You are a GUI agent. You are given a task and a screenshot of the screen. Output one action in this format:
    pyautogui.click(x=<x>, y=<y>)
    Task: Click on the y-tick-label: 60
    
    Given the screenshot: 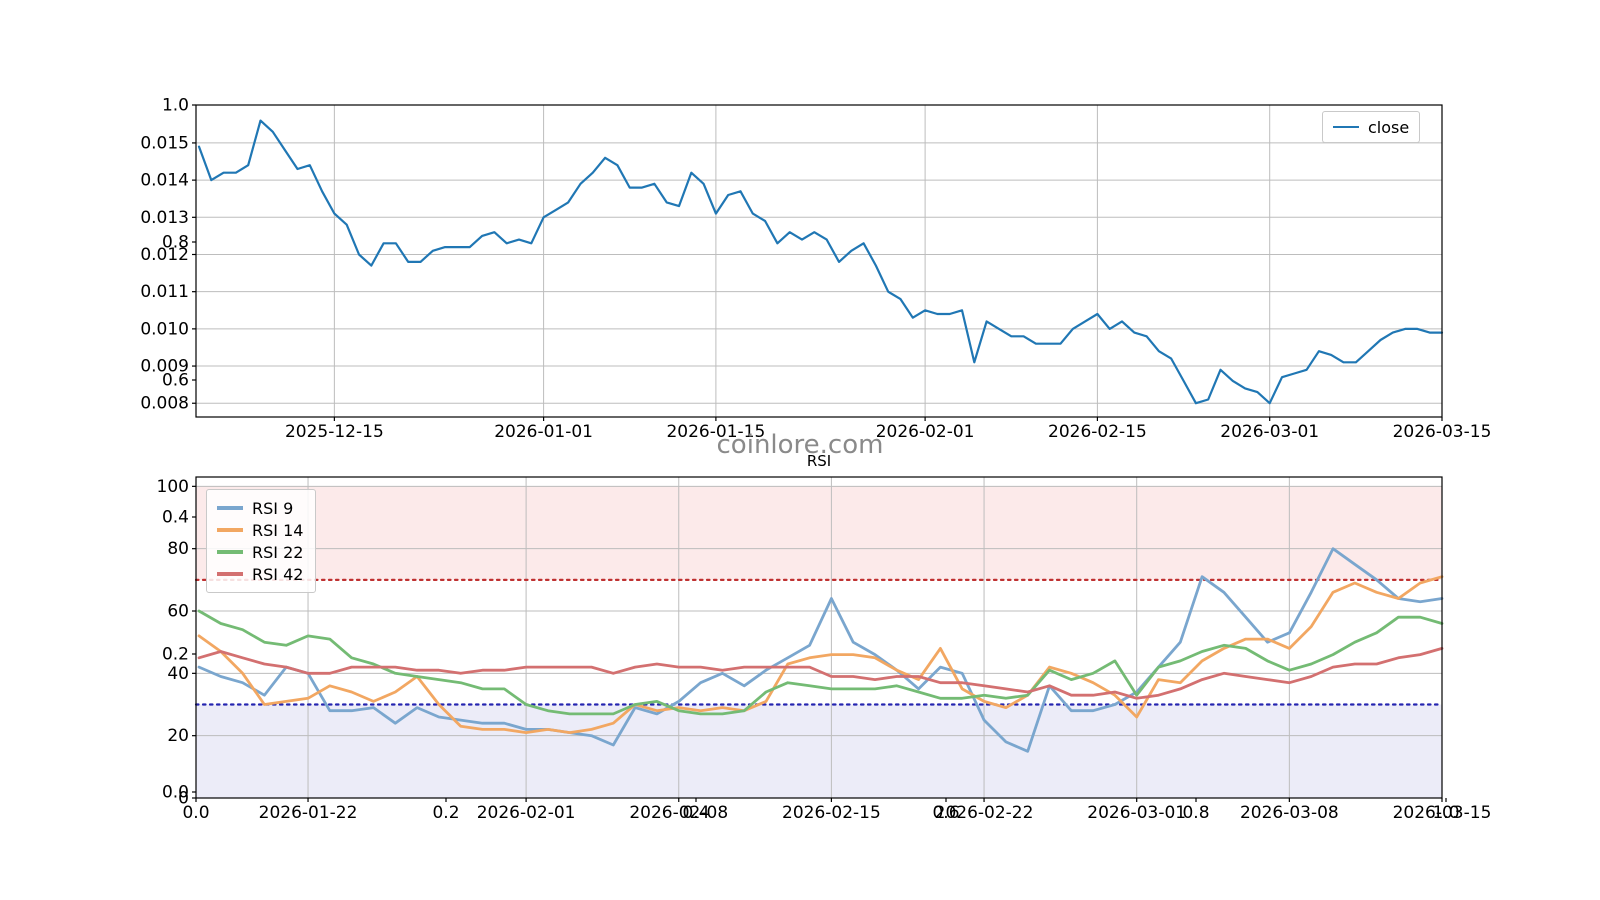 What is the action you would take?
    pyautogui.click(x=178, y=612)
    